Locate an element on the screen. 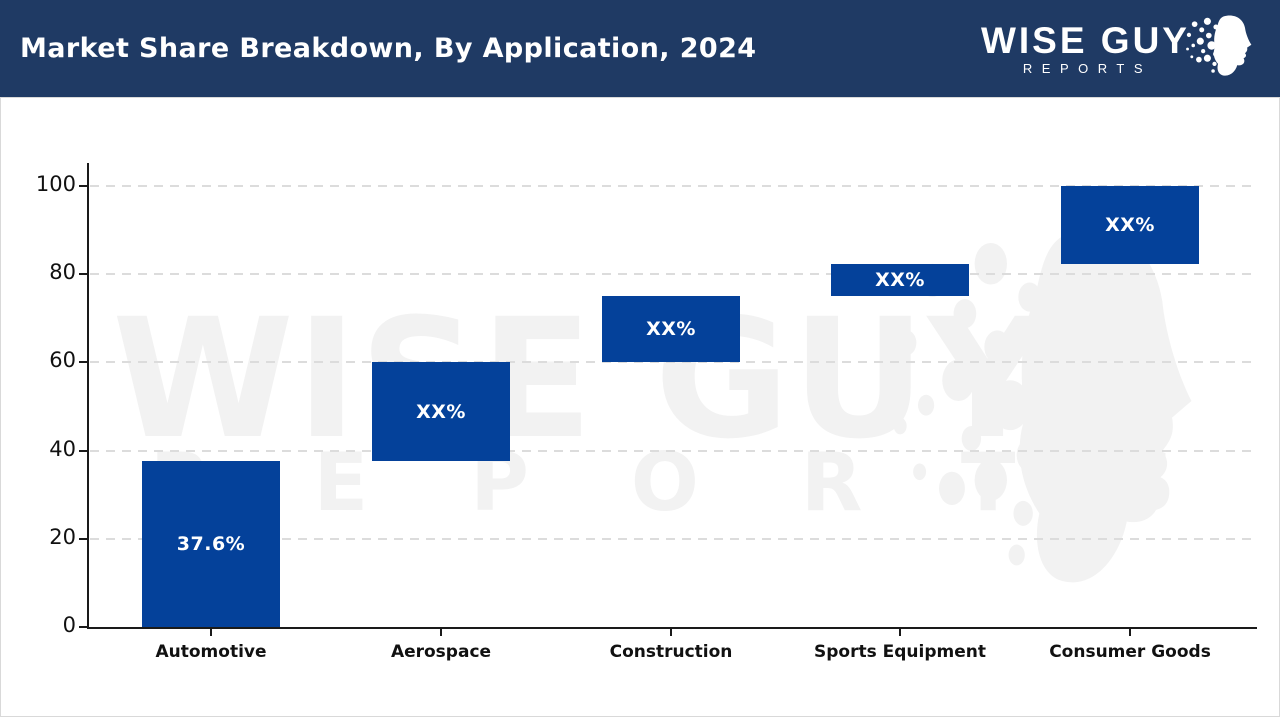 The width and height of the screenshot is (1280, 720). x-tick-label: Consumer Goods is located at coordinates (1130, 652).